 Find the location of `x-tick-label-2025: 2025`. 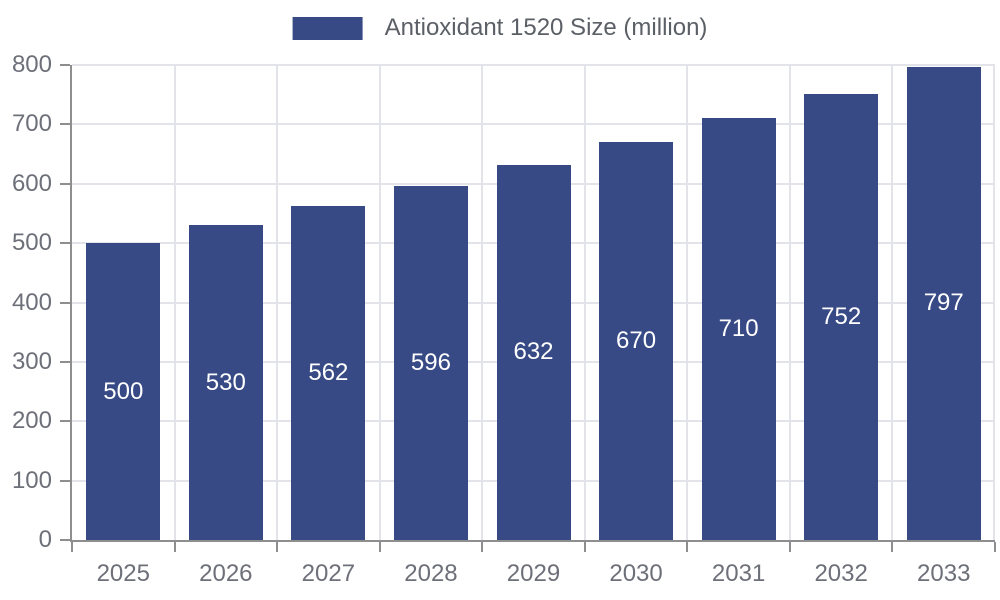

x-tick-label-2025: 2025 is located at coordinates (123, 573).